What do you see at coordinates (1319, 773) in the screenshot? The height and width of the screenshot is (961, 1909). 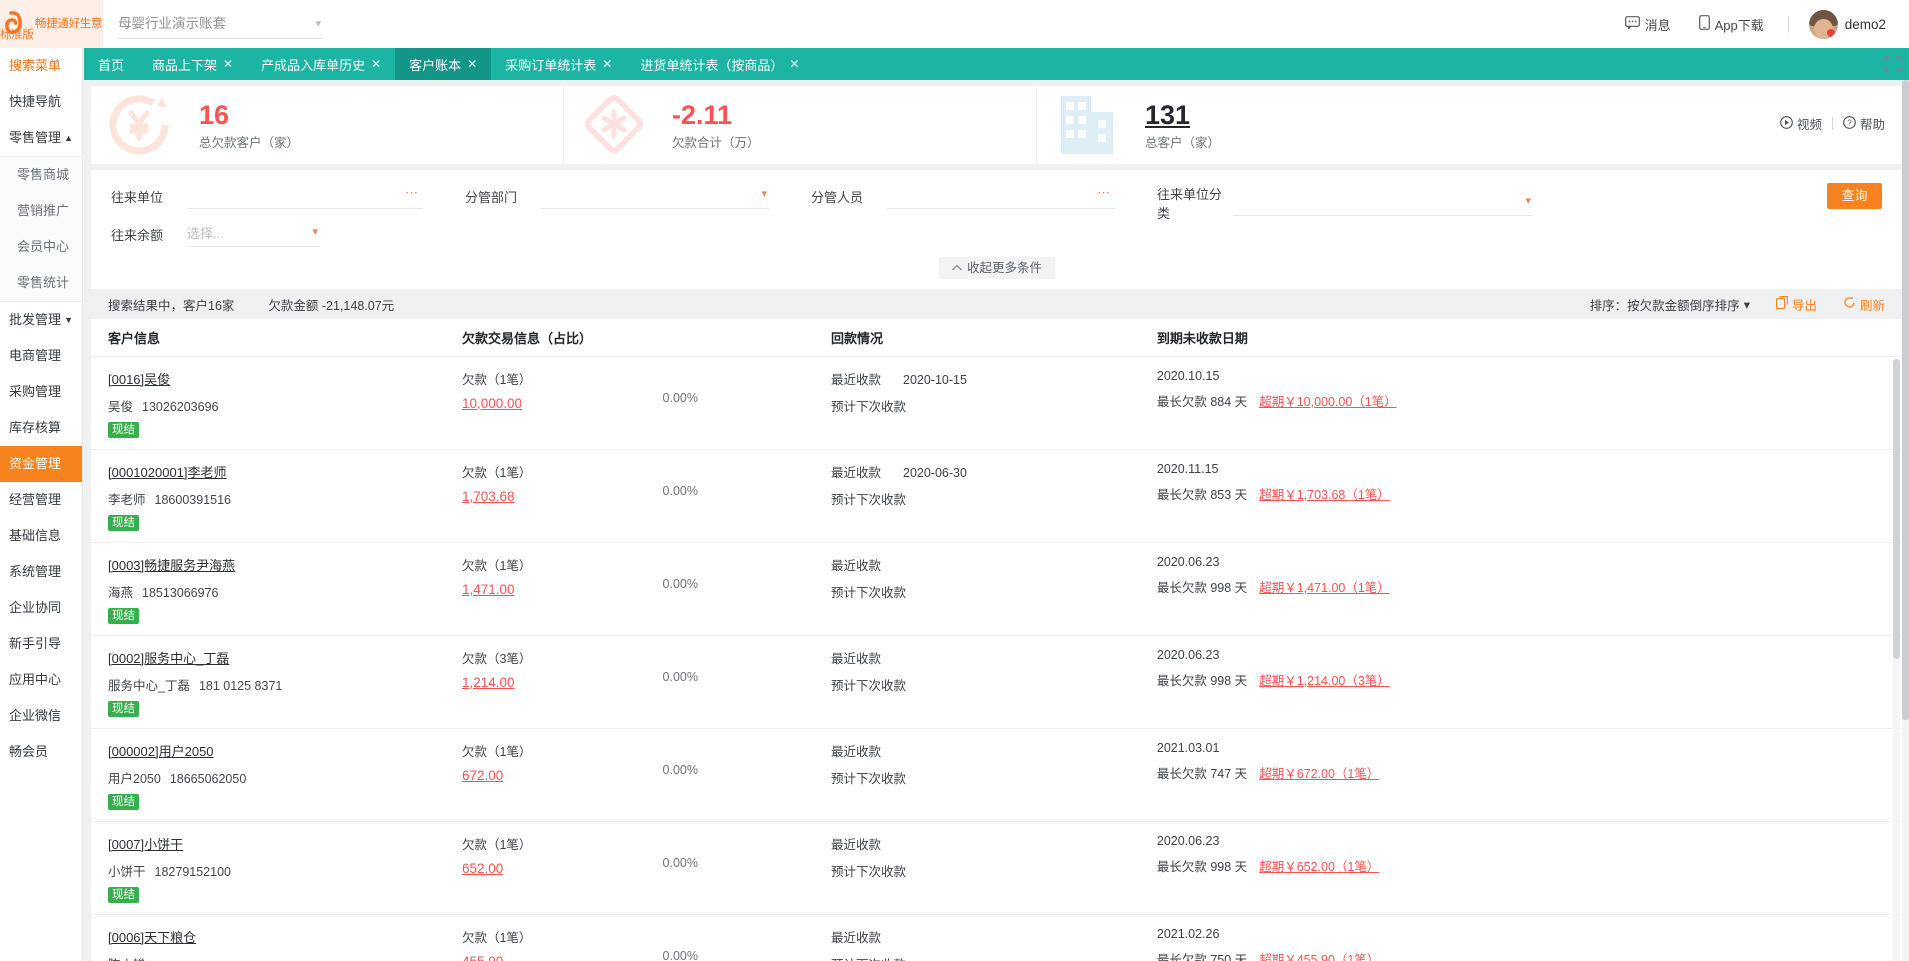 I see `overdue-amount-link: 超期￥672.00（1笔）` at bounding box center [1319, 773].